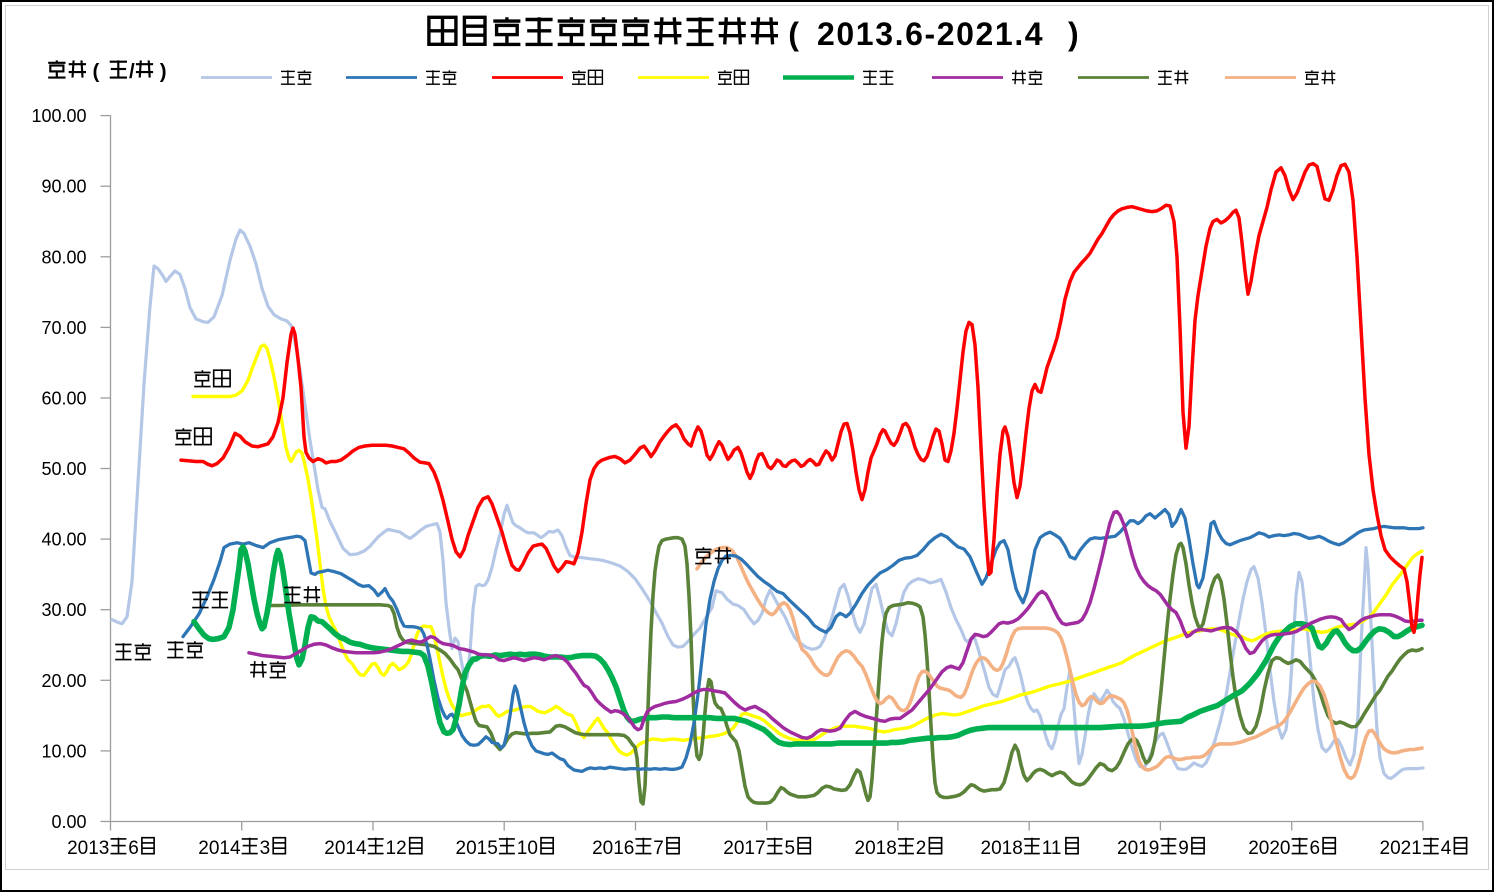 This screenshot has height=892, width=1494. I want to click on svg-text: 2016, so click(613, 848).